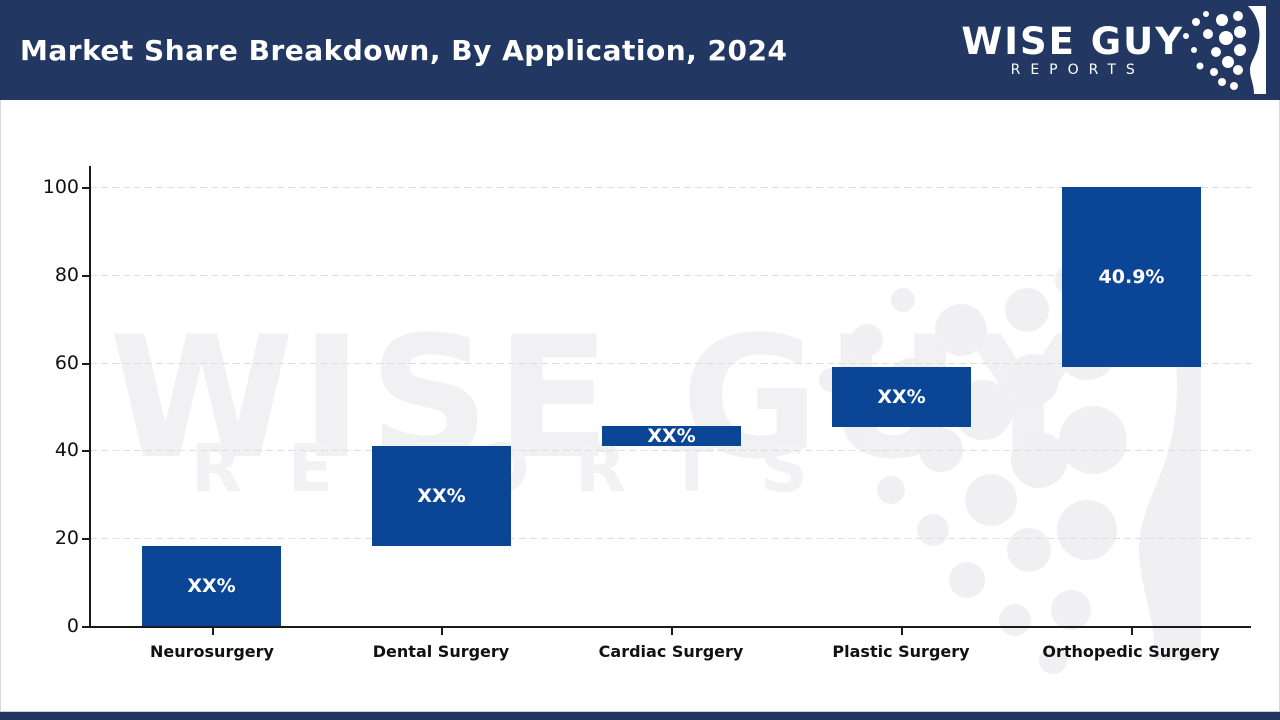  What do you see at coordinates (1072, 41) in the screenshot?
I see `logo-wordmark: WISE GUY` at bounding box center [1072, 41].